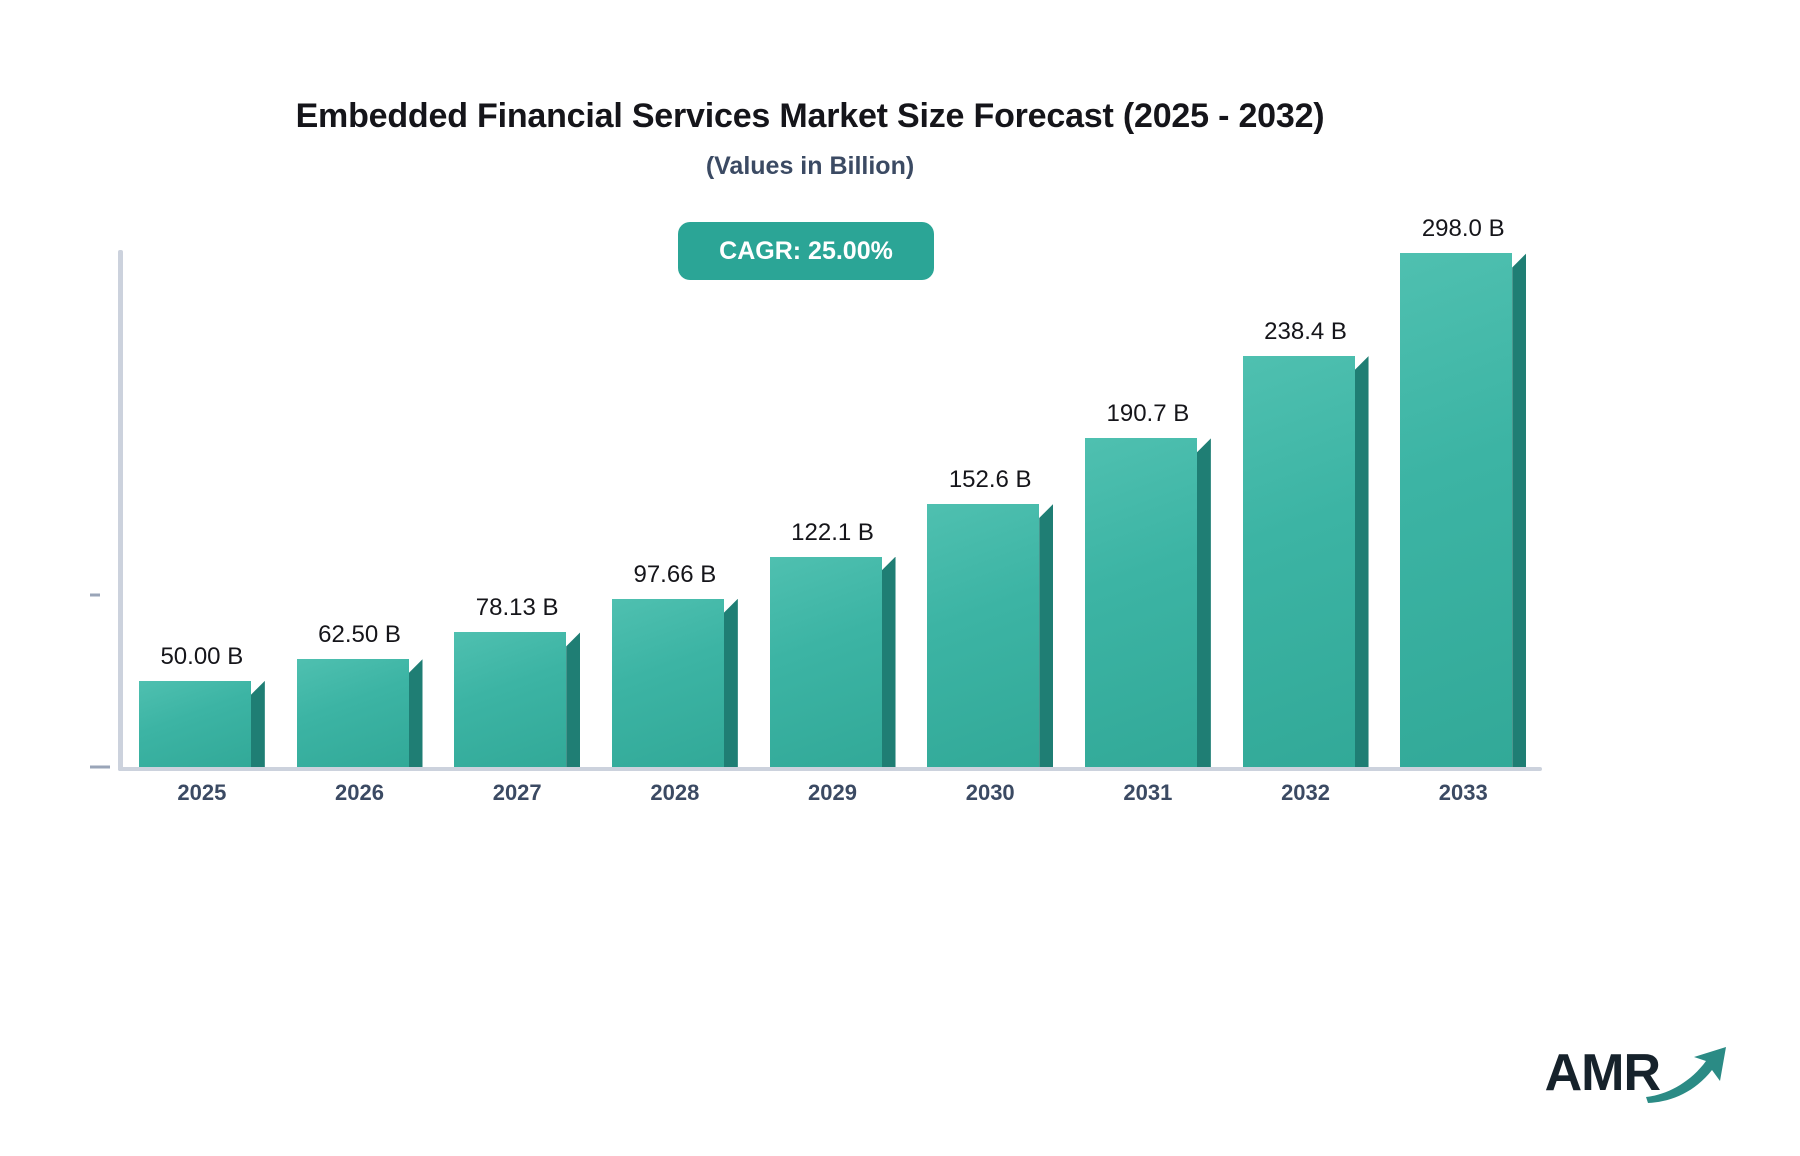 This screenshot has width=1800, height=1156. I want to click on bar-column: 298.0 B, so click(1463, 491).